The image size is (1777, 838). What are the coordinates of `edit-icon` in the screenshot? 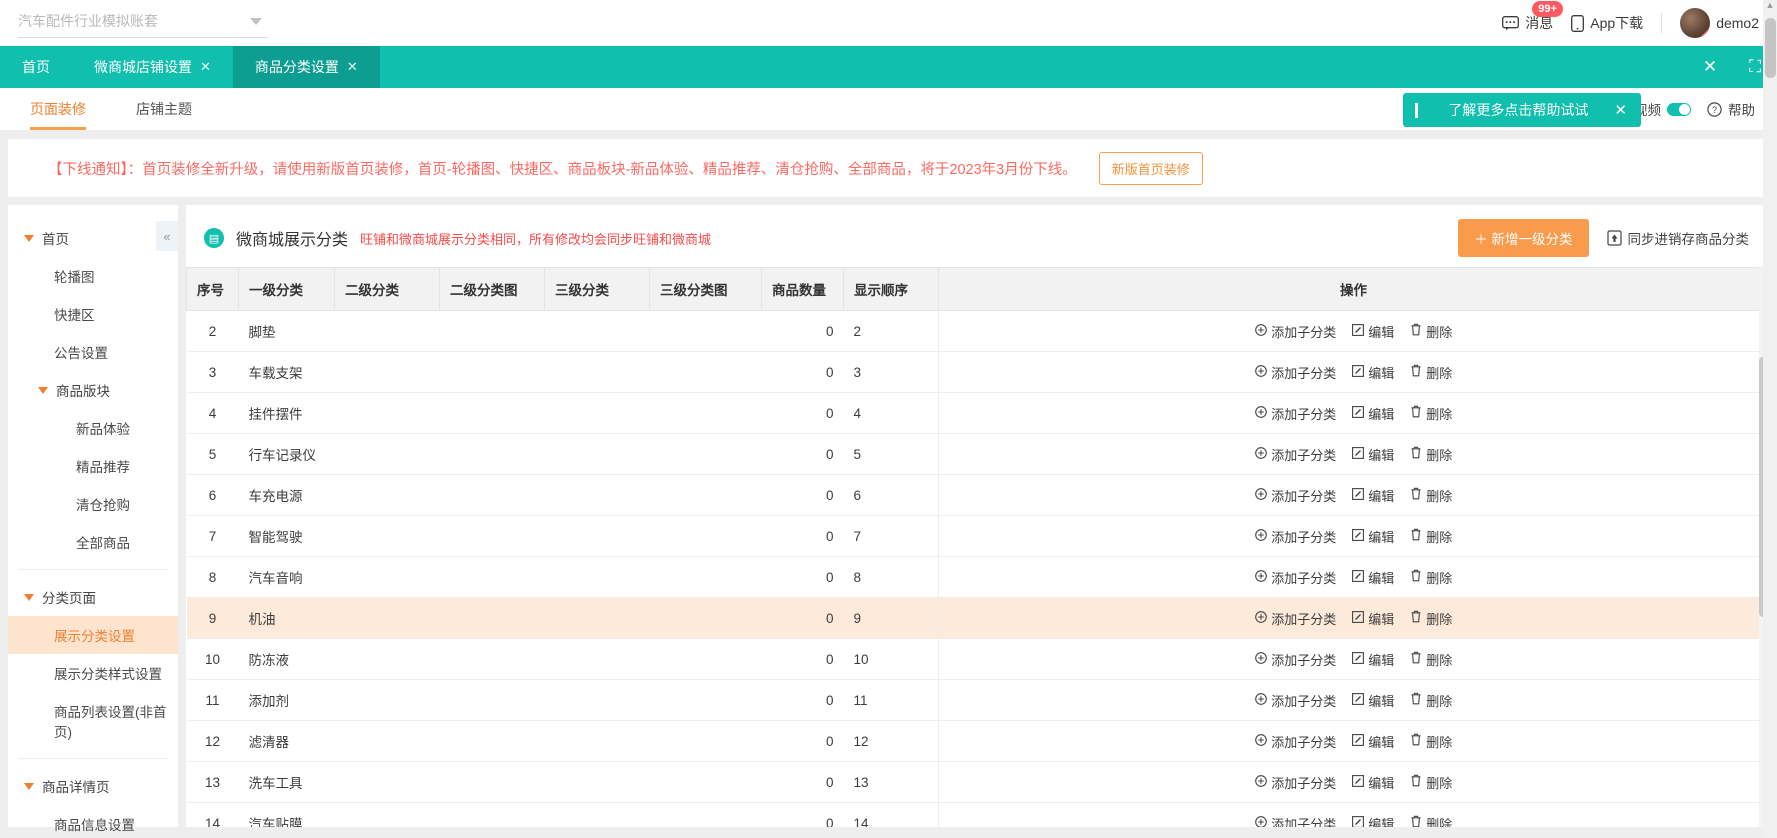 It's located at (1358, 618).